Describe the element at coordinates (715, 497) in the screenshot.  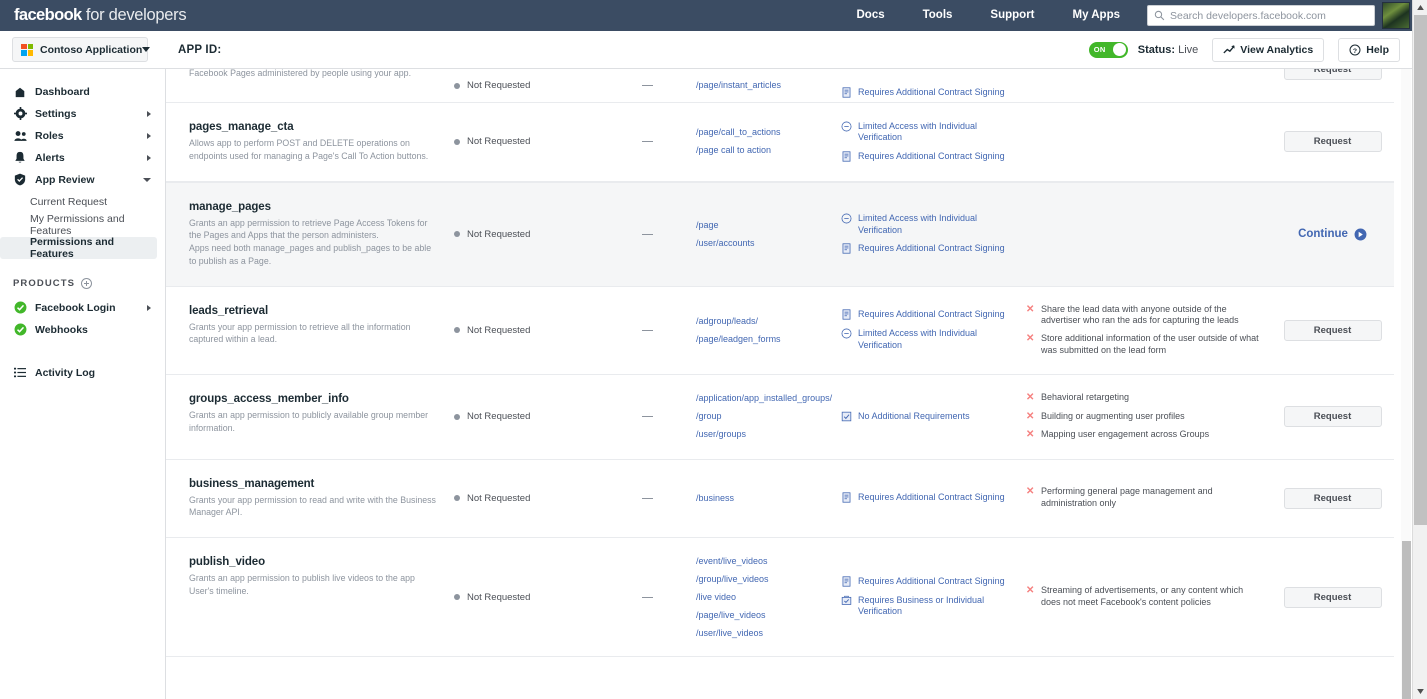
I see `endpoint-link: /business` at that location.